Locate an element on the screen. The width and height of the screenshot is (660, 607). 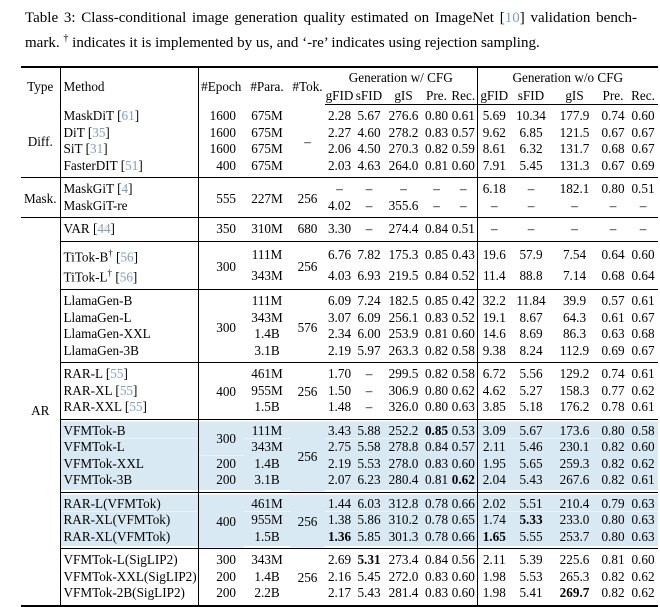
method-cell: MaskGiT [4] is located at coordinates (129, 187).